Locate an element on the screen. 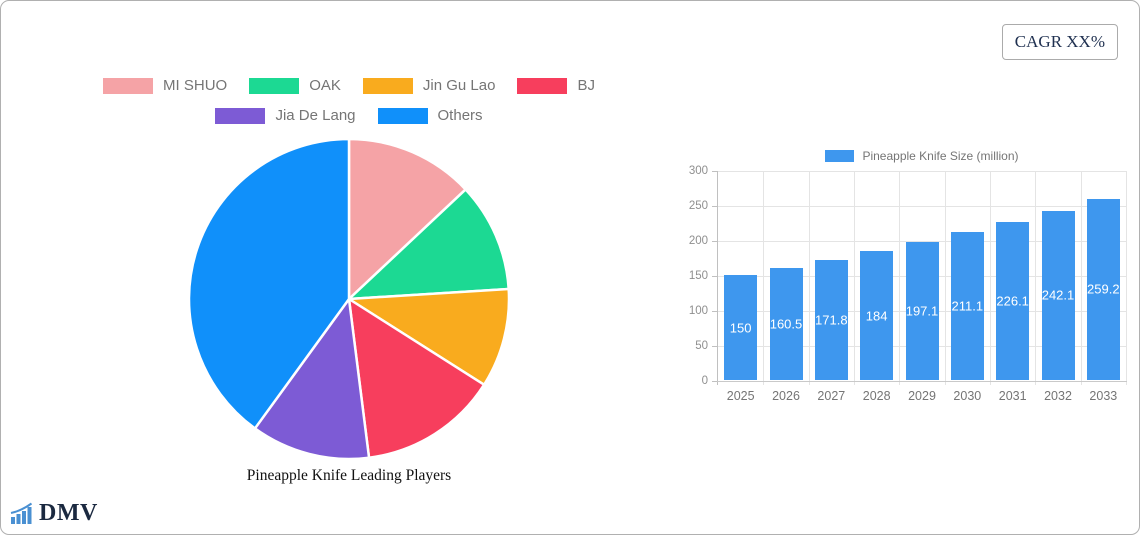 This screenshot has width=1140, height=535. legend-item-oak: OAK is located at coordinates (295, 85).